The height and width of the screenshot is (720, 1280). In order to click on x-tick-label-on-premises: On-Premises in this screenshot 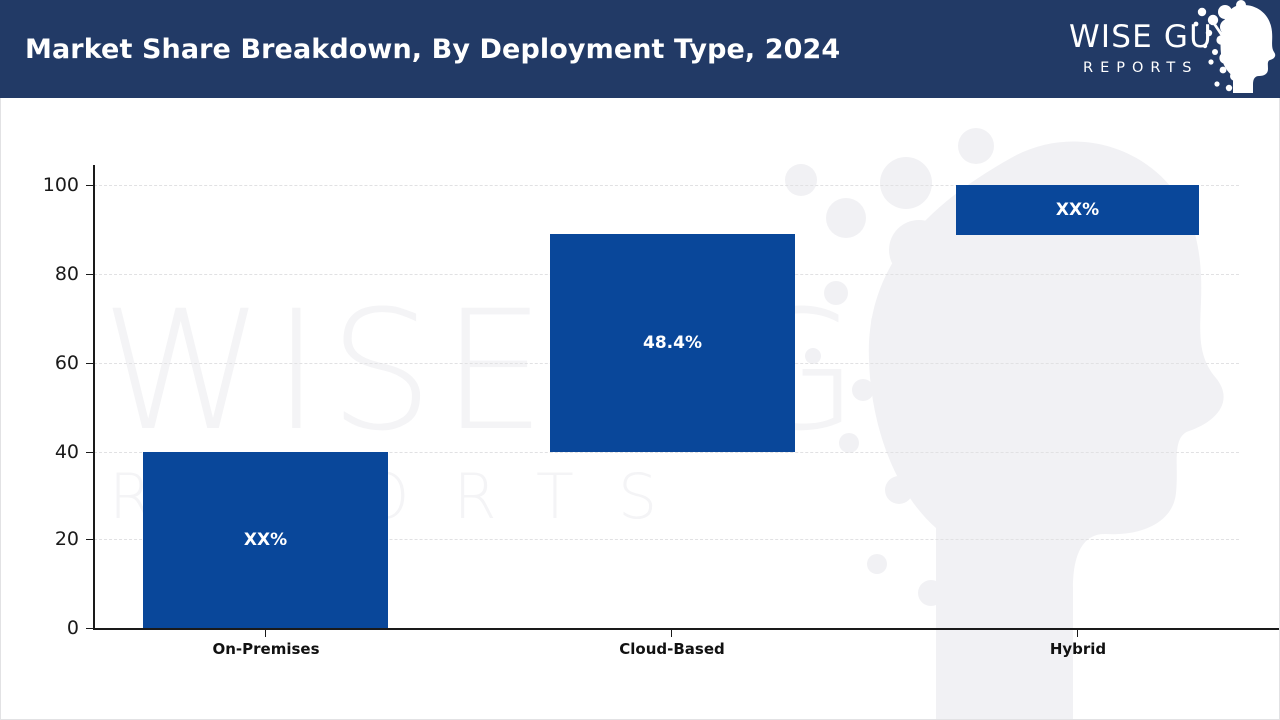, I will do `click(266, 649)`.